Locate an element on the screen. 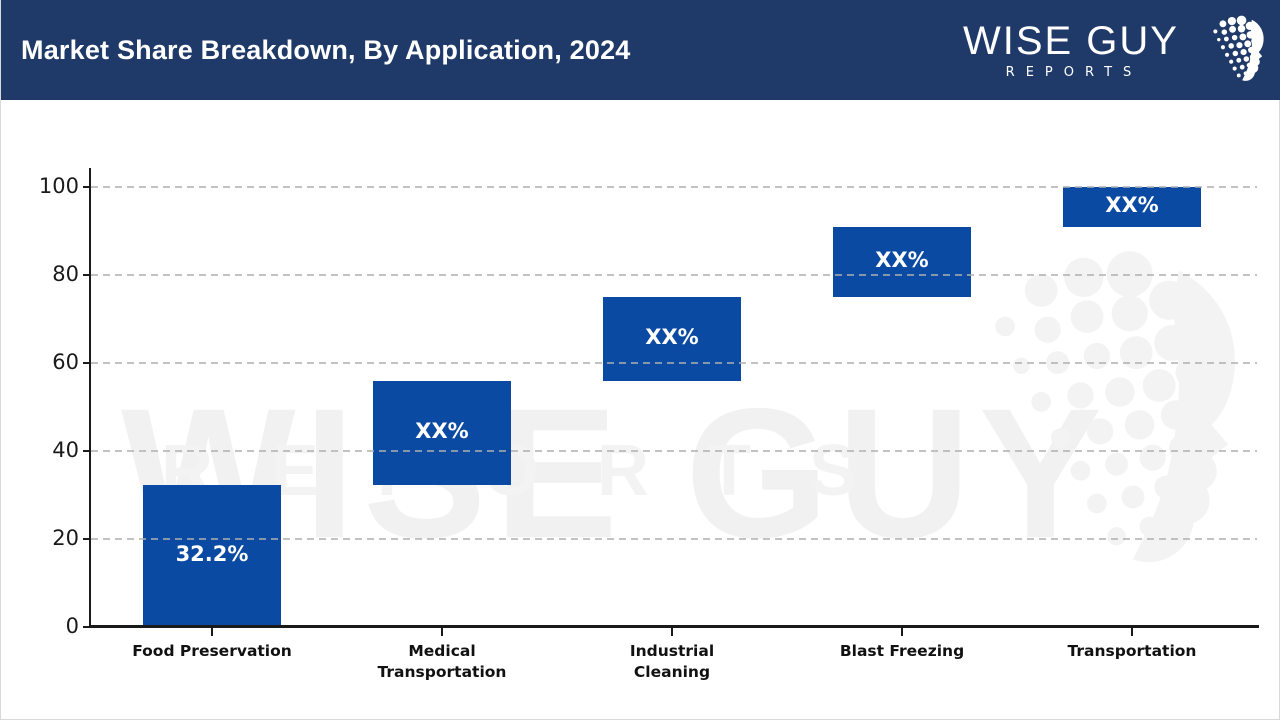 This screenshot has width=1280, height=720. category-label-line: Food Preservation is located at coordinates (212, 651).